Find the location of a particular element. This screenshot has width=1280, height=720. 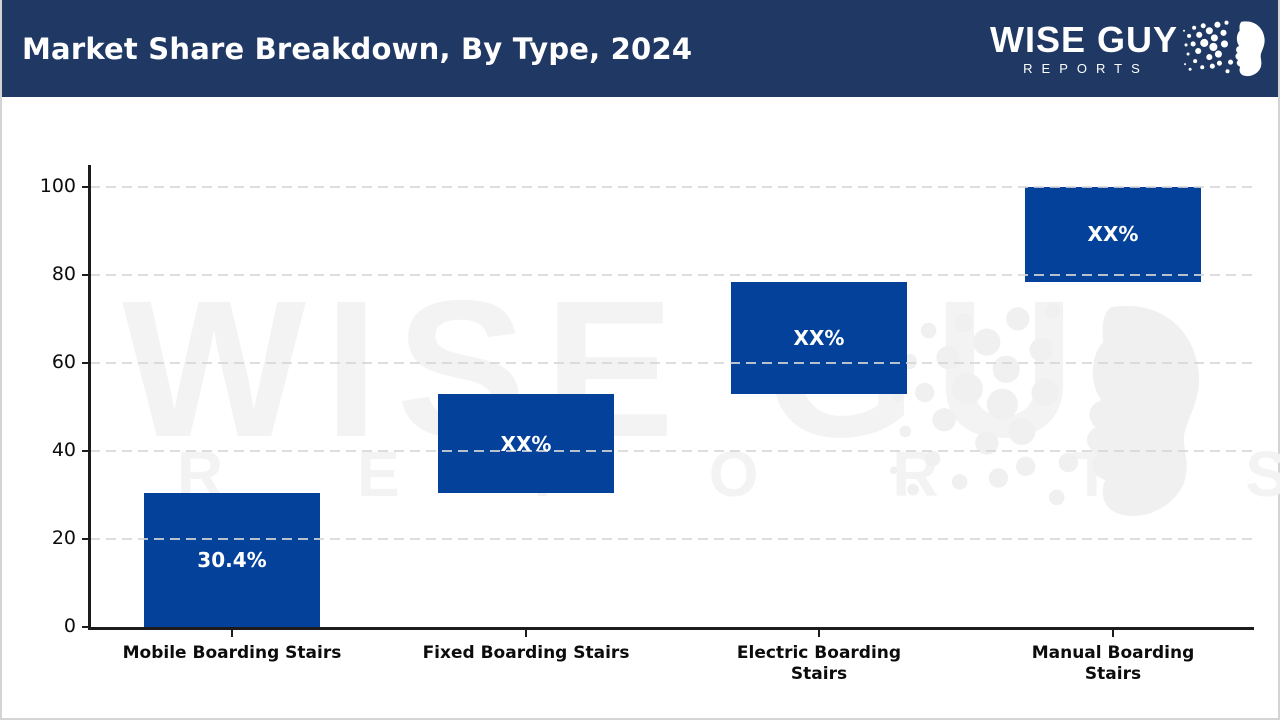

y-tick-label: 40 is located at coordinates (63, 450).